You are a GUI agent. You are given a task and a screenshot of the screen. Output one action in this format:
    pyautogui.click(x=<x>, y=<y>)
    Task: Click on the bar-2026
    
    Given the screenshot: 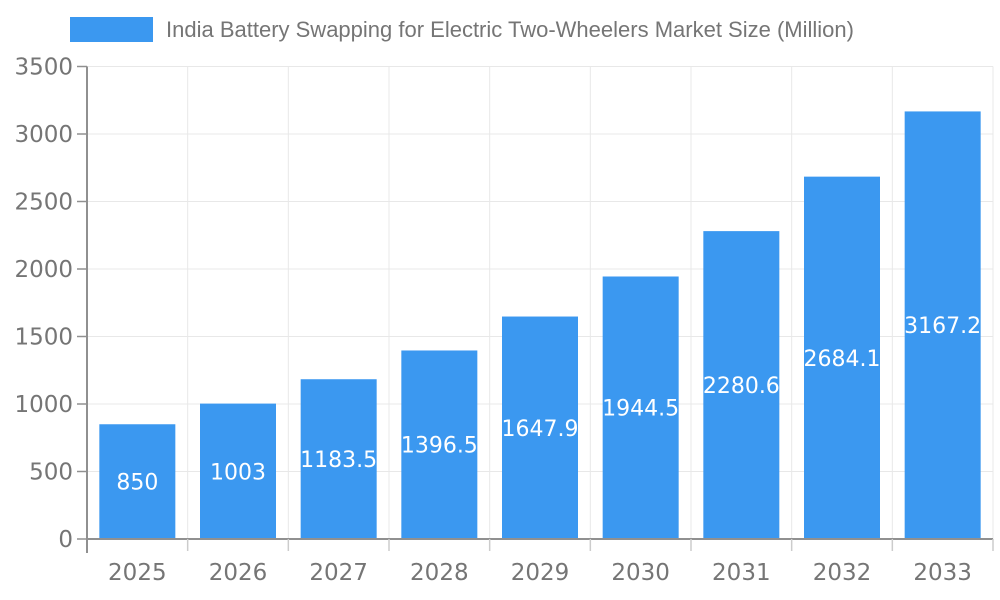 What is the action you would take?
    pyautogui.click(x=238, y=471)
    